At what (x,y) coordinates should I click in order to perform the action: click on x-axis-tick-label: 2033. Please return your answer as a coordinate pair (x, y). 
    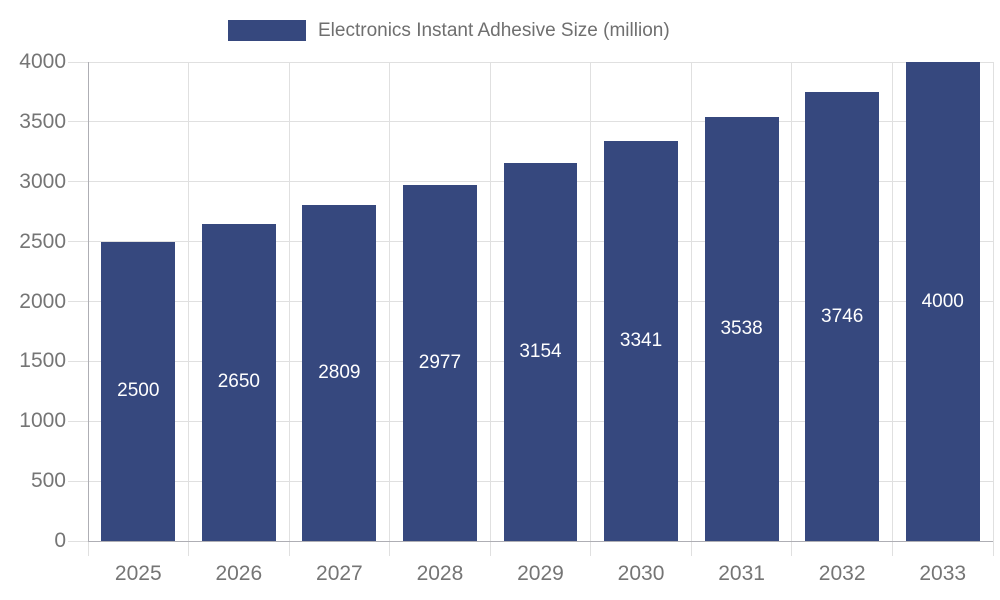
    Looking at the image, I should click on (943, 573).